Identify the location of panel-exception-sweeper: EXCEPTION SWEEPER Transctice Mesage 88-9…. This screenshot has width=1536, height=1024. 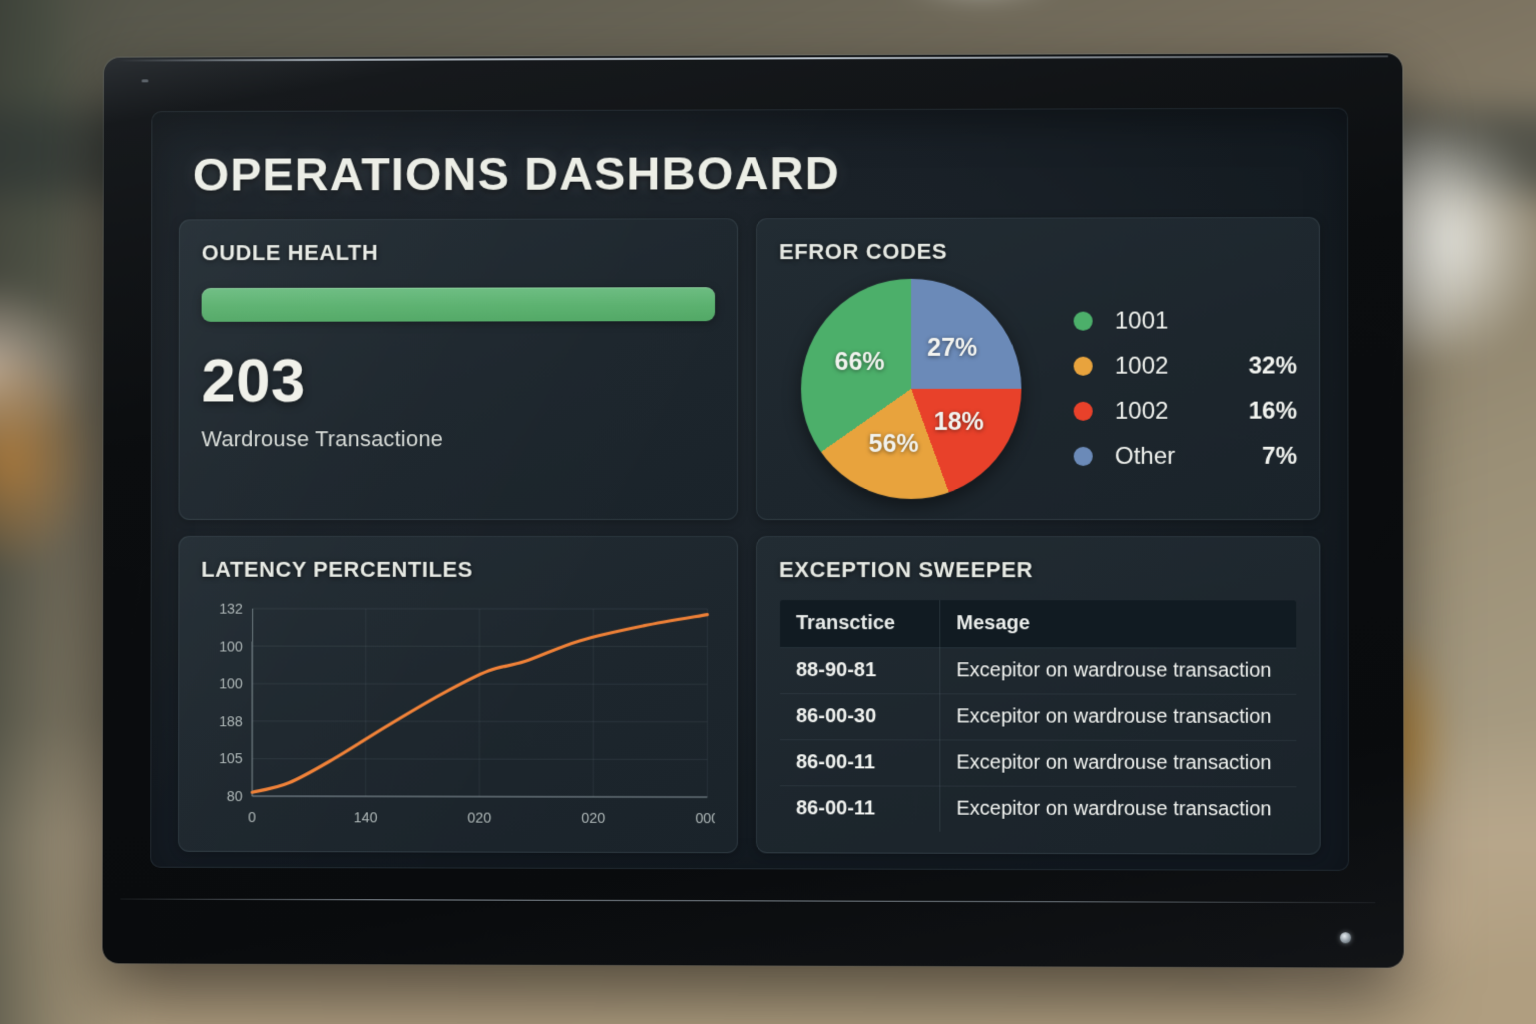
(1038, 695).